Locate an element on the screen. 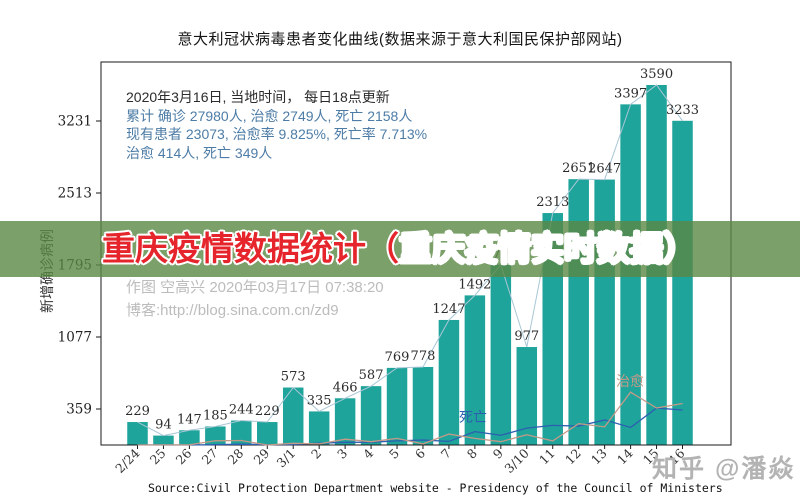  info-line-cumulative: 累计 确诊 27980人, 治愈 2749人, 死亡 2158人 is located at coordinates (269, 115).